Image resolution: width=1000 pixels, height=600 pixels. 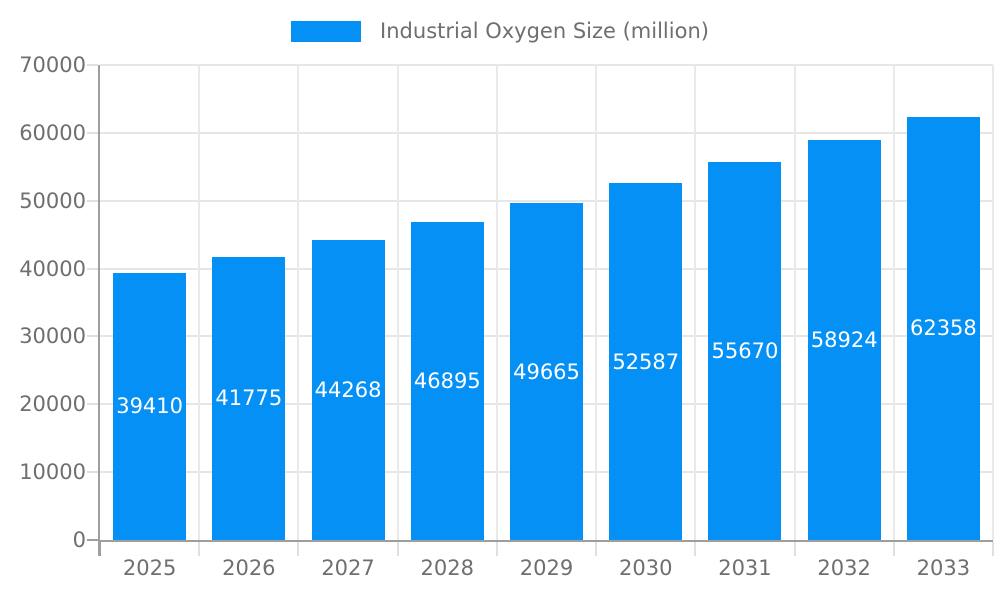 I want to click on bar-value-label: 46895, so click(x=447, y=380).